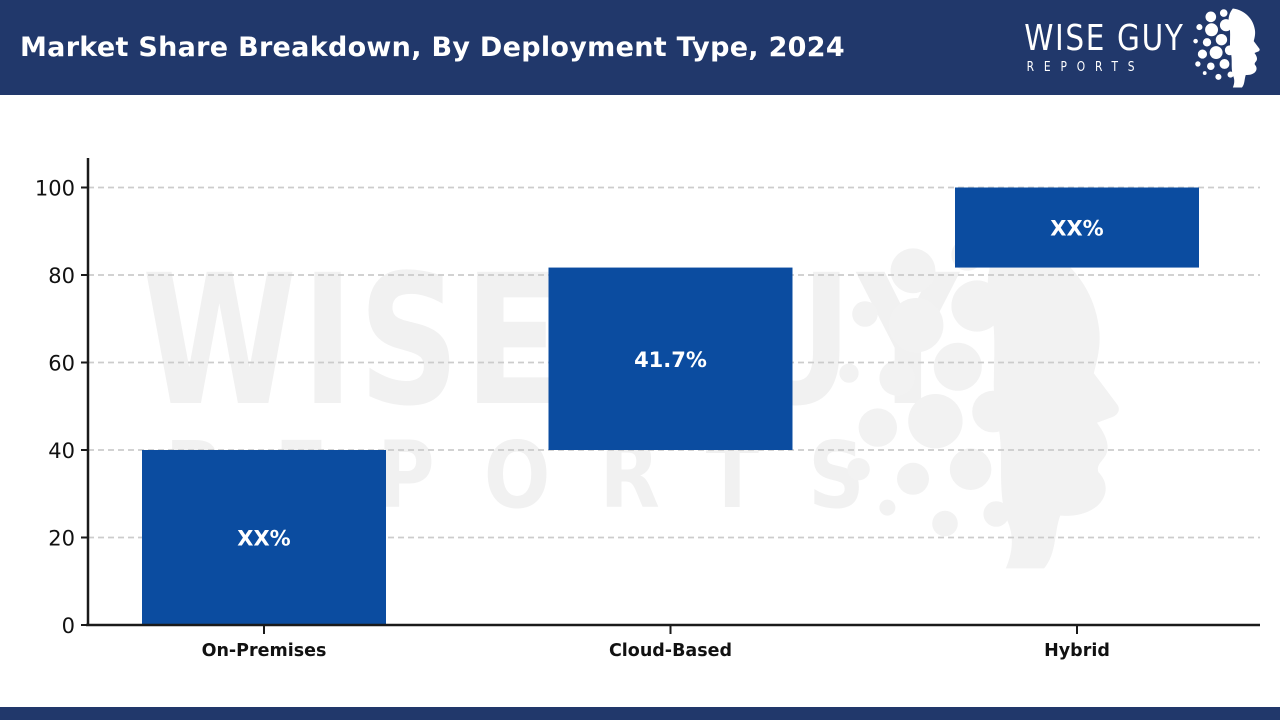 The height and width of the screenshot is (720, 1280). I want to click on logo-text: WISE GUY REPORTS, so click(1103, 46).